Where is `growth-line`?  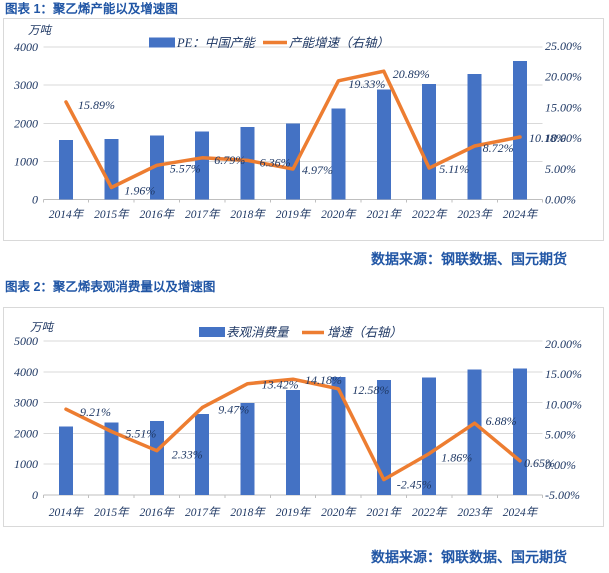 growth-line is located at coordinates (293, 429).